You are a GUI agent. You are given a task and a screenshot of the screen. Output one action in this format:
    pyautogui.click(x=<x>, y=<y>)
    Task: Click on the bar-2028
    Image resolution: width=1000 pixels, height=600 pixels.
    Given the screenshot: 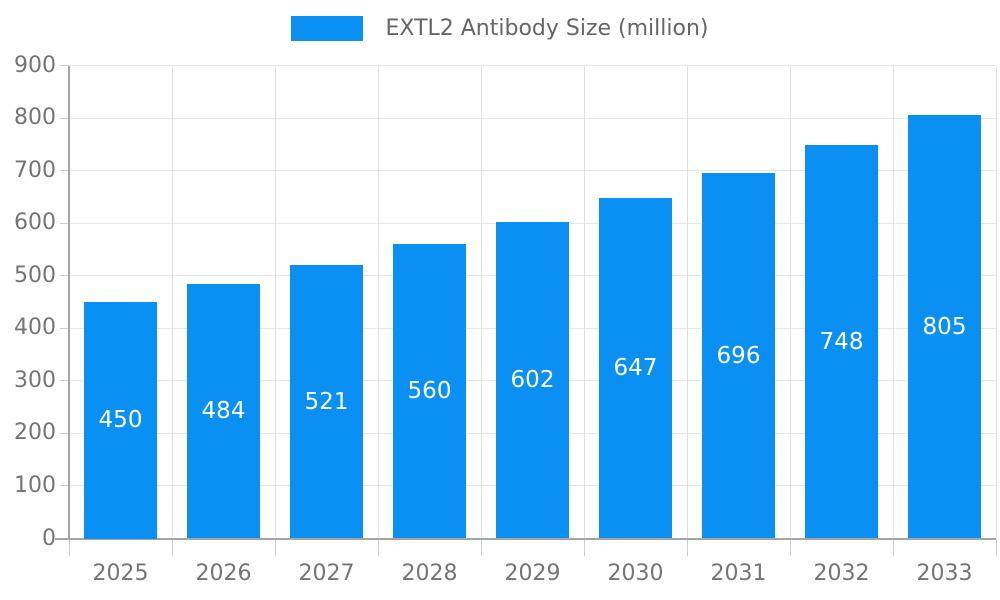 What is the action you would take?
    pyautogui.click(x=429, y=391)
    